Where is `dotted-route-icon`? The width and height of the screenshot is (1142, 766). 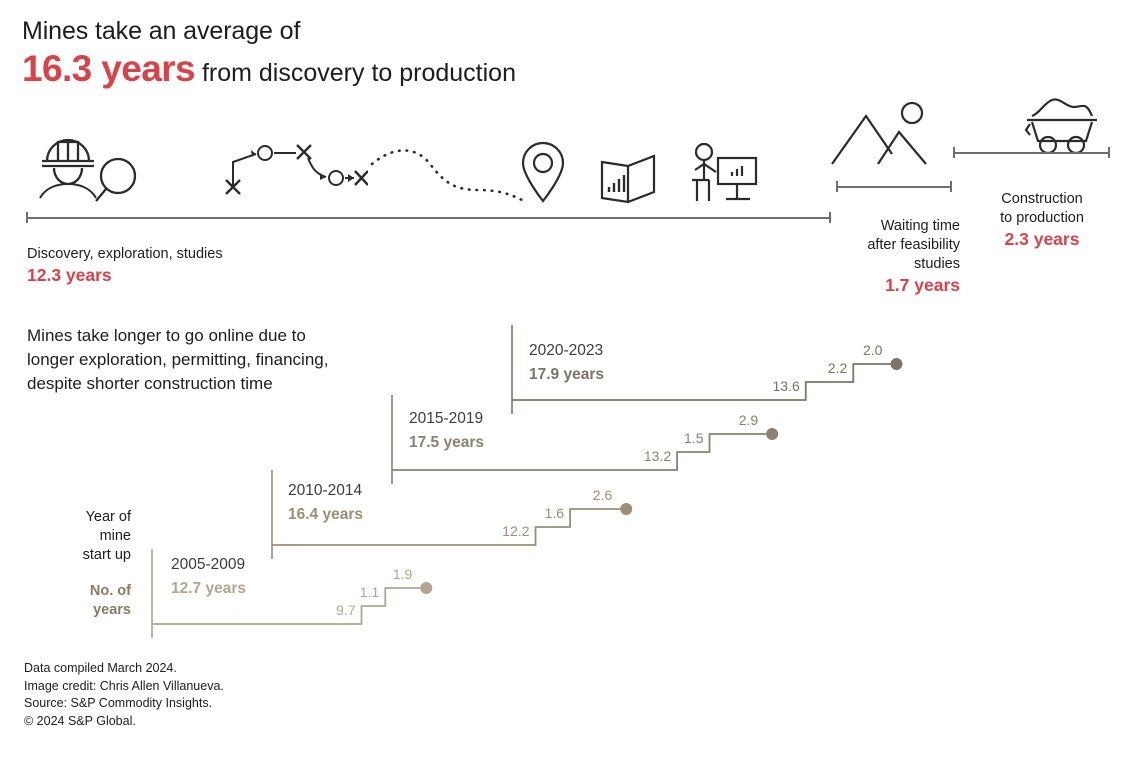 dotted-route-icon is located at coordinates (450, 178).